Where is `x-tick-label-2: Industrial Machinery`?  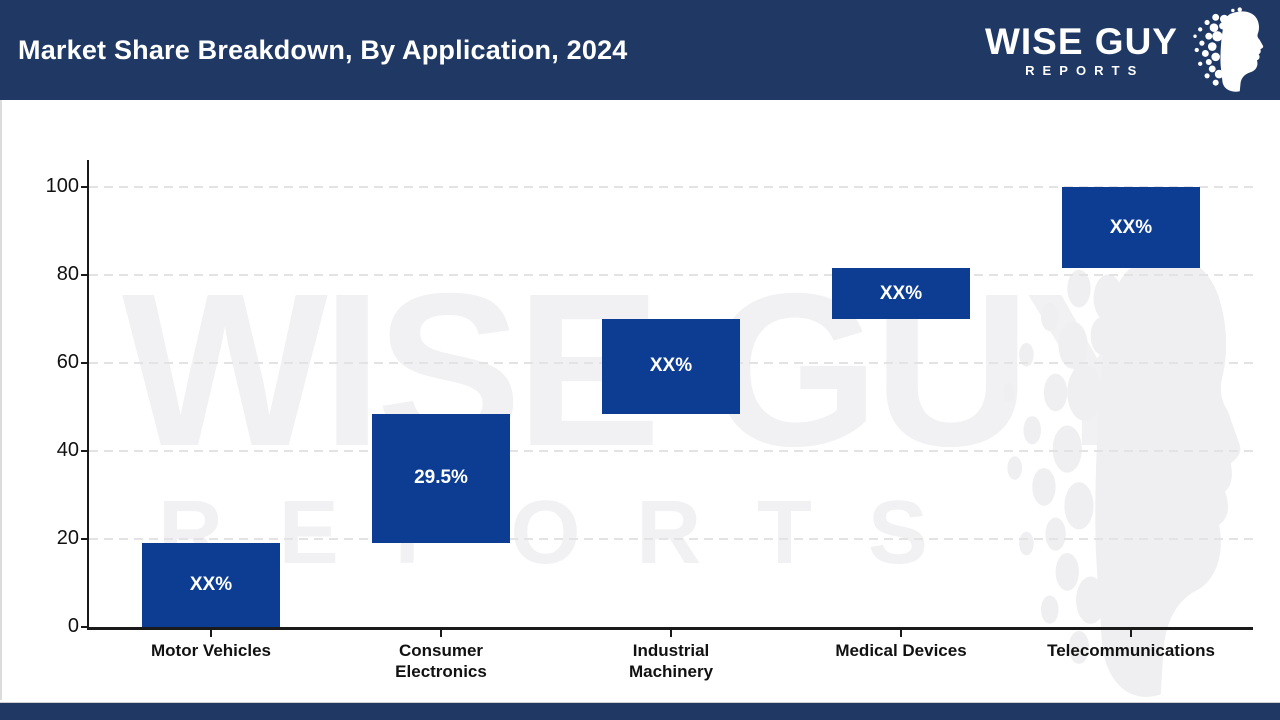 x-tick-label-2: Industrial Machinery is located at coordinates (671, 661).